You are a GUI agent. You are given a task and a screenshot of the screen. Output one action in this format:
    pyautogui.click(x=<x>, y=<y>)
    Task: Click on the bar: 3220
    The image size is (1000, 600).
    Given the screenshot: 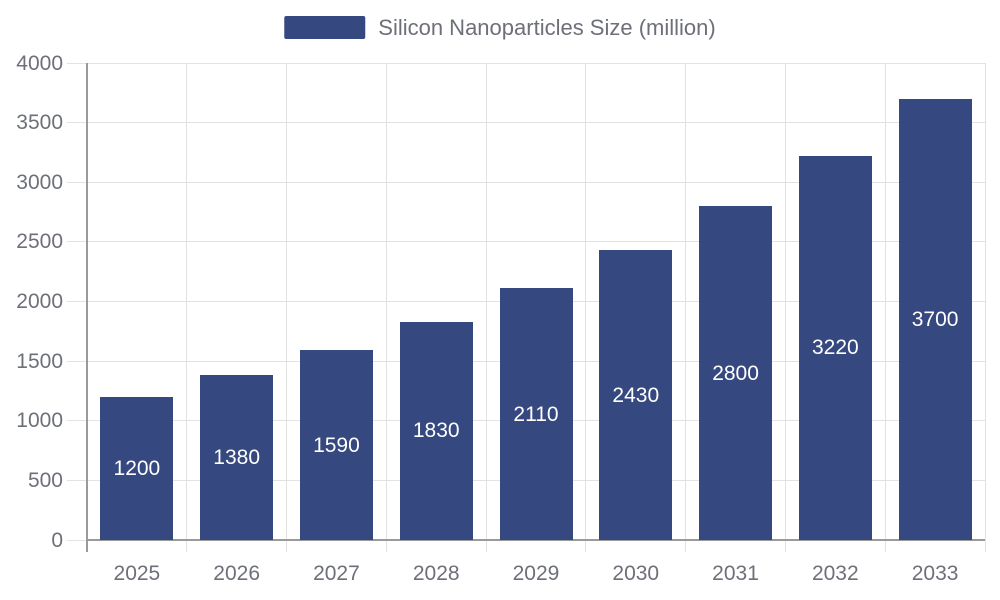 What is the action you would take?
    pyautogui.click(x=835, y=348)
    